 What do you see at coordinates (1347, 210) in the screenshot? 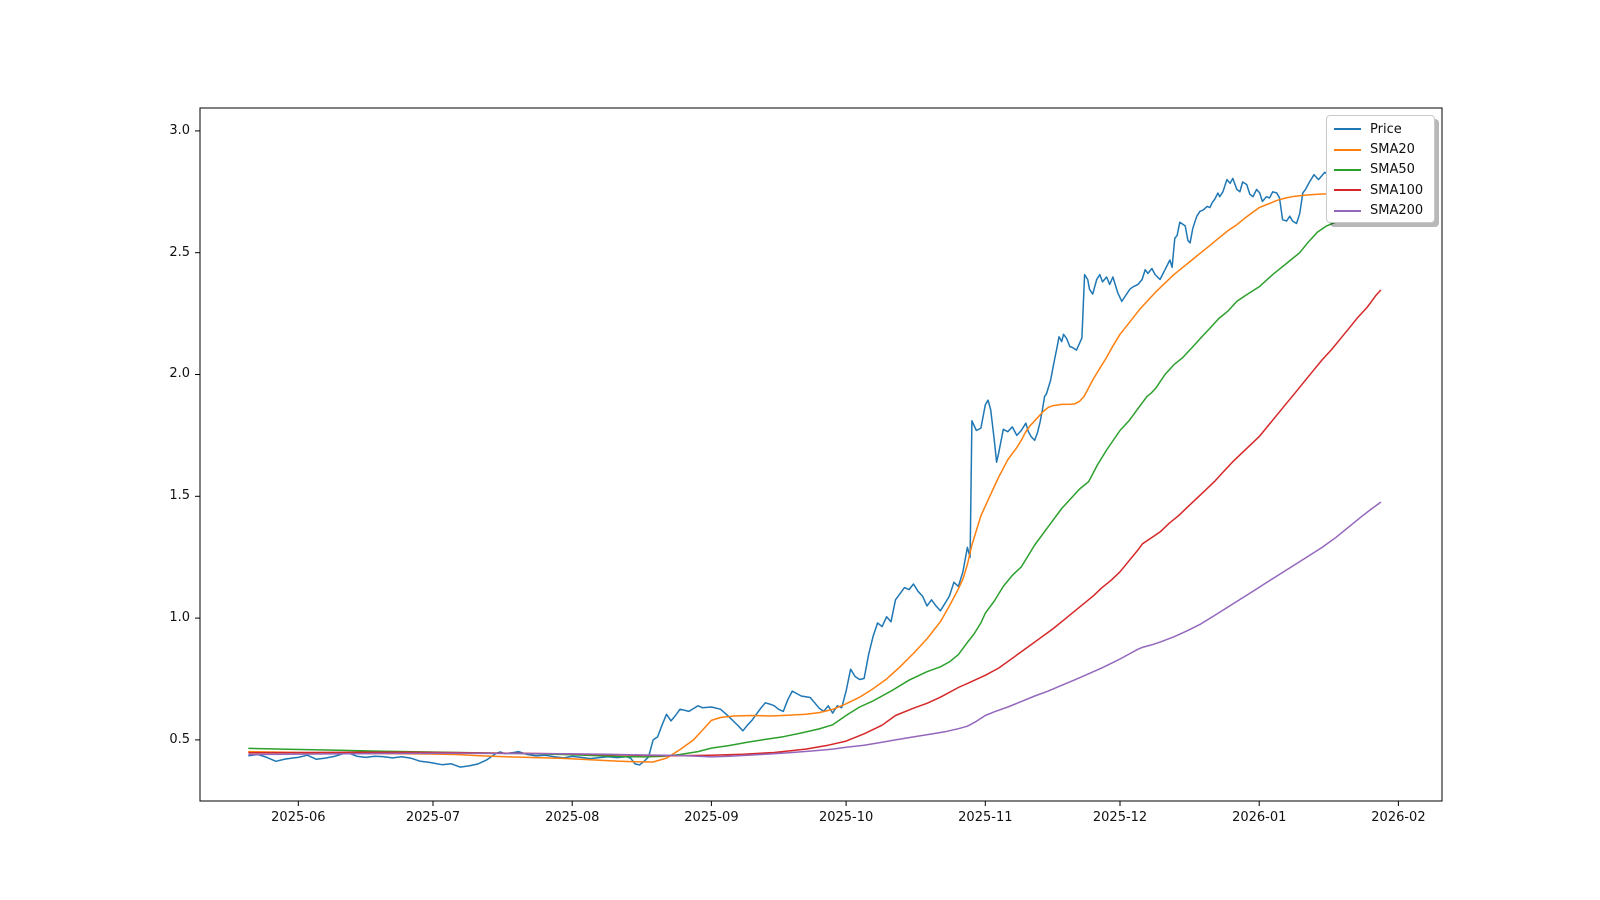
I see `legend-line-sample-sma200` at bounding box center [1347, 210].